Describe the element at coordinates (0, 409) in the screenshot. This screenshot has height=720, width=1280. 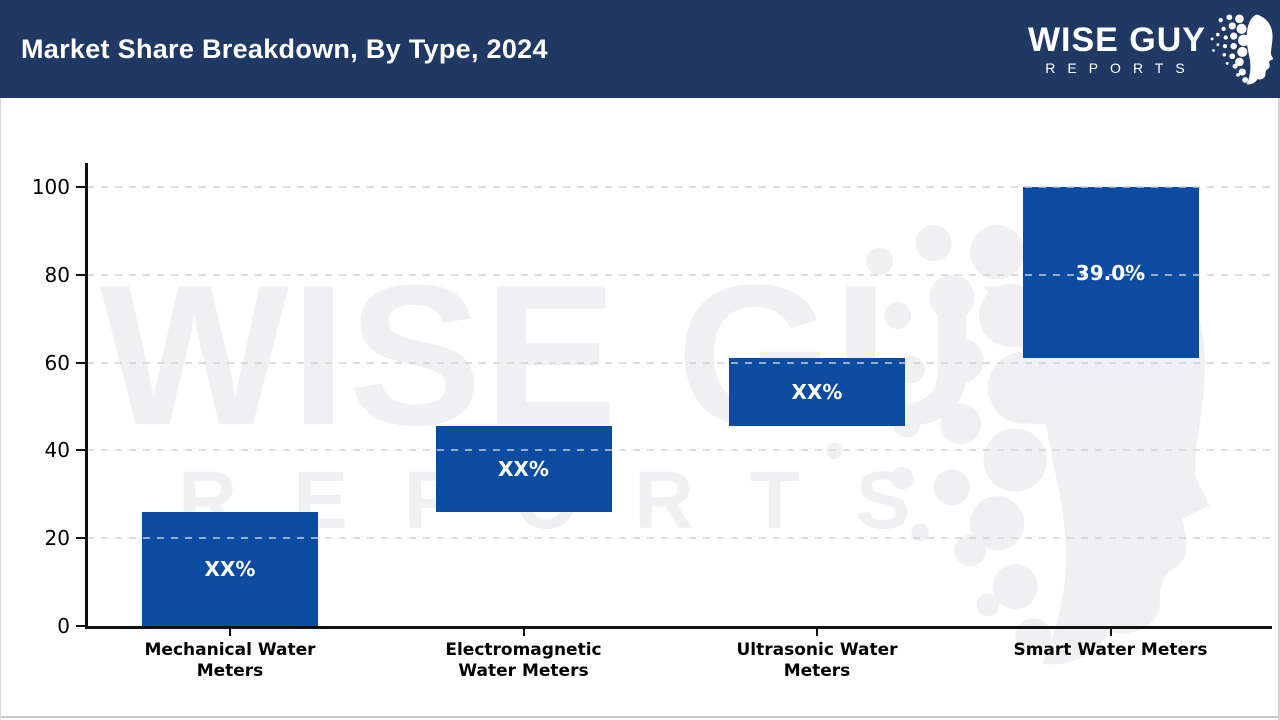
I see `page-left-border` at that location.